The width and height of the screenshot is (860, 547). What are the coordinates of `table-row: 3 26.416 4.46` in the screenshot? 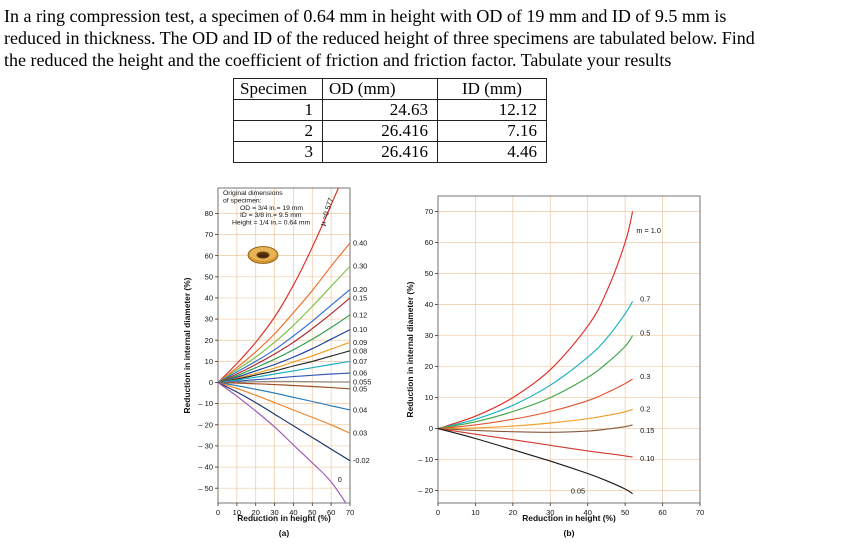 It's located at (390, 152).